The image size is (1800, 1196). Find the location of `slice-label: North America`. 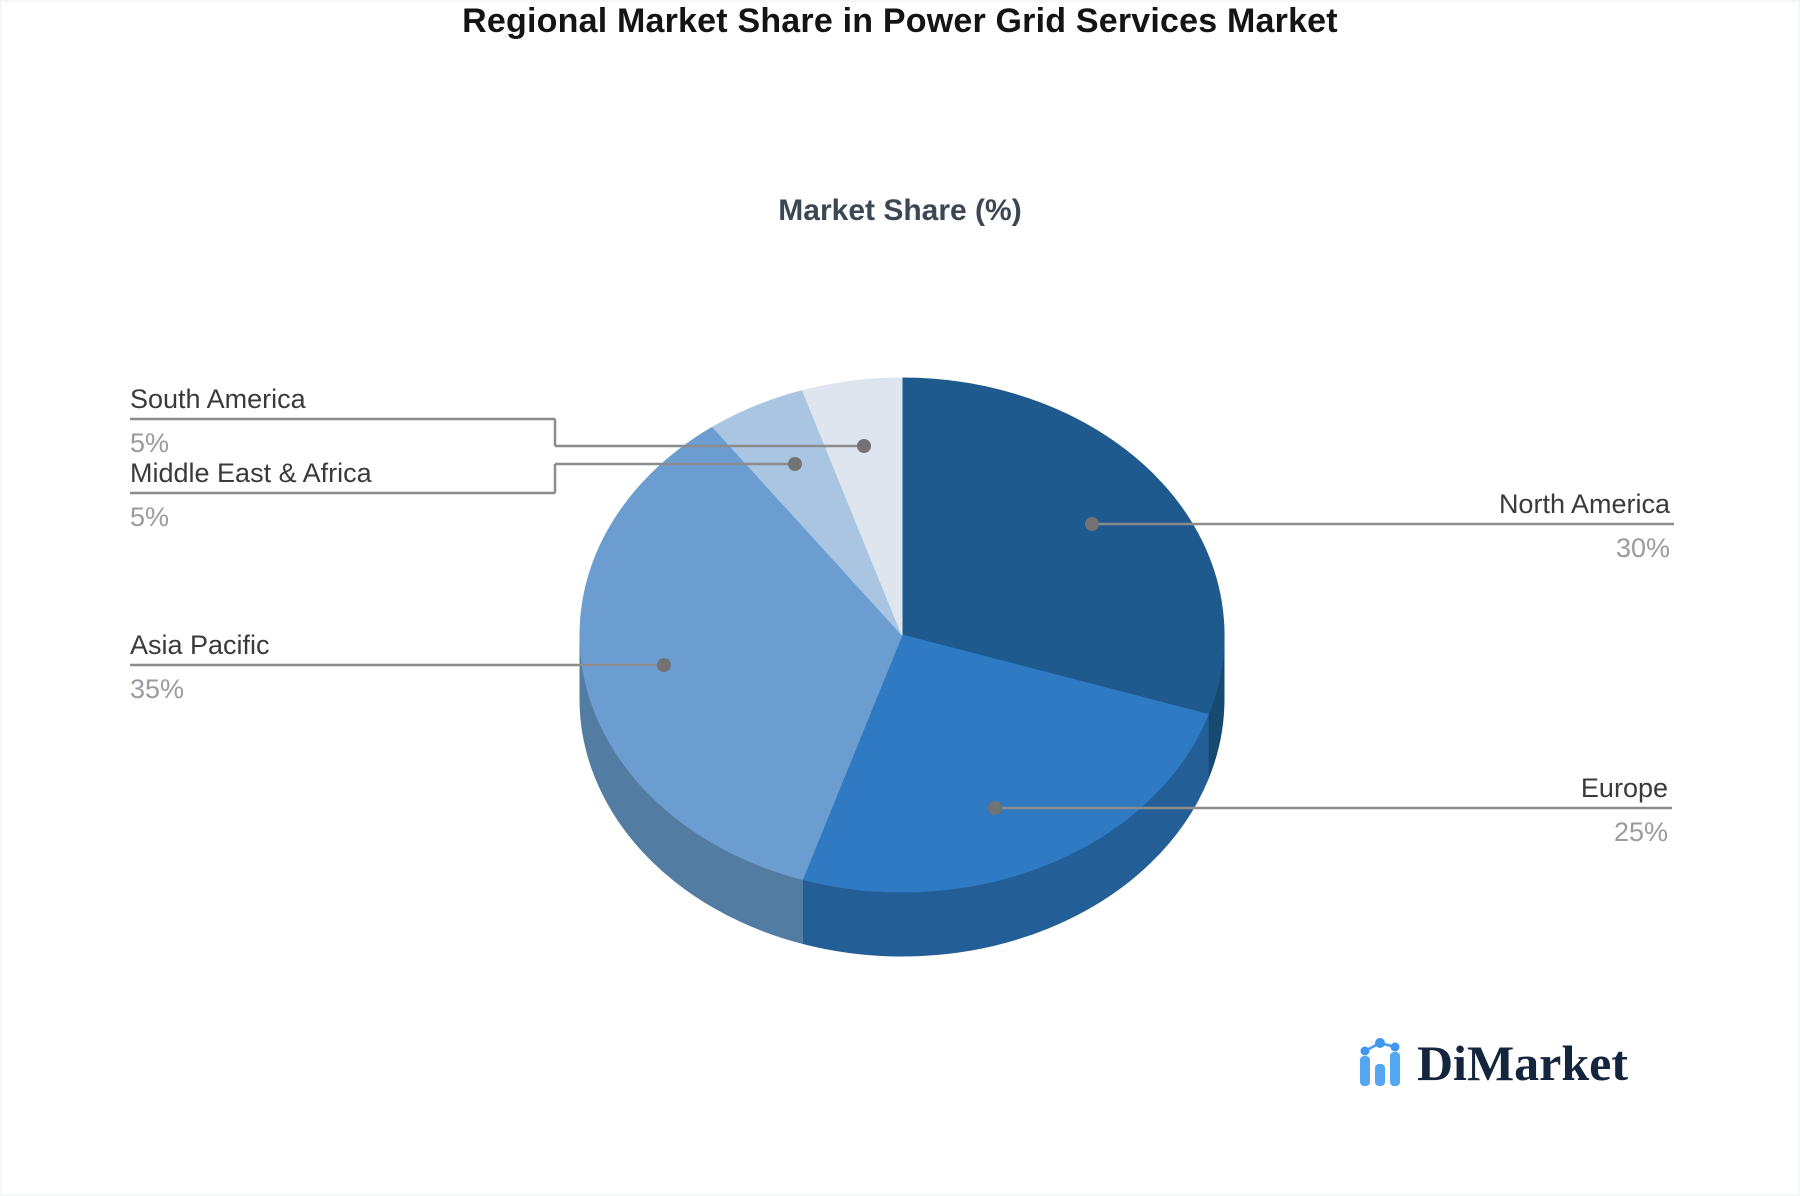

slice-label: North America is located at coordinates (1584, 504).